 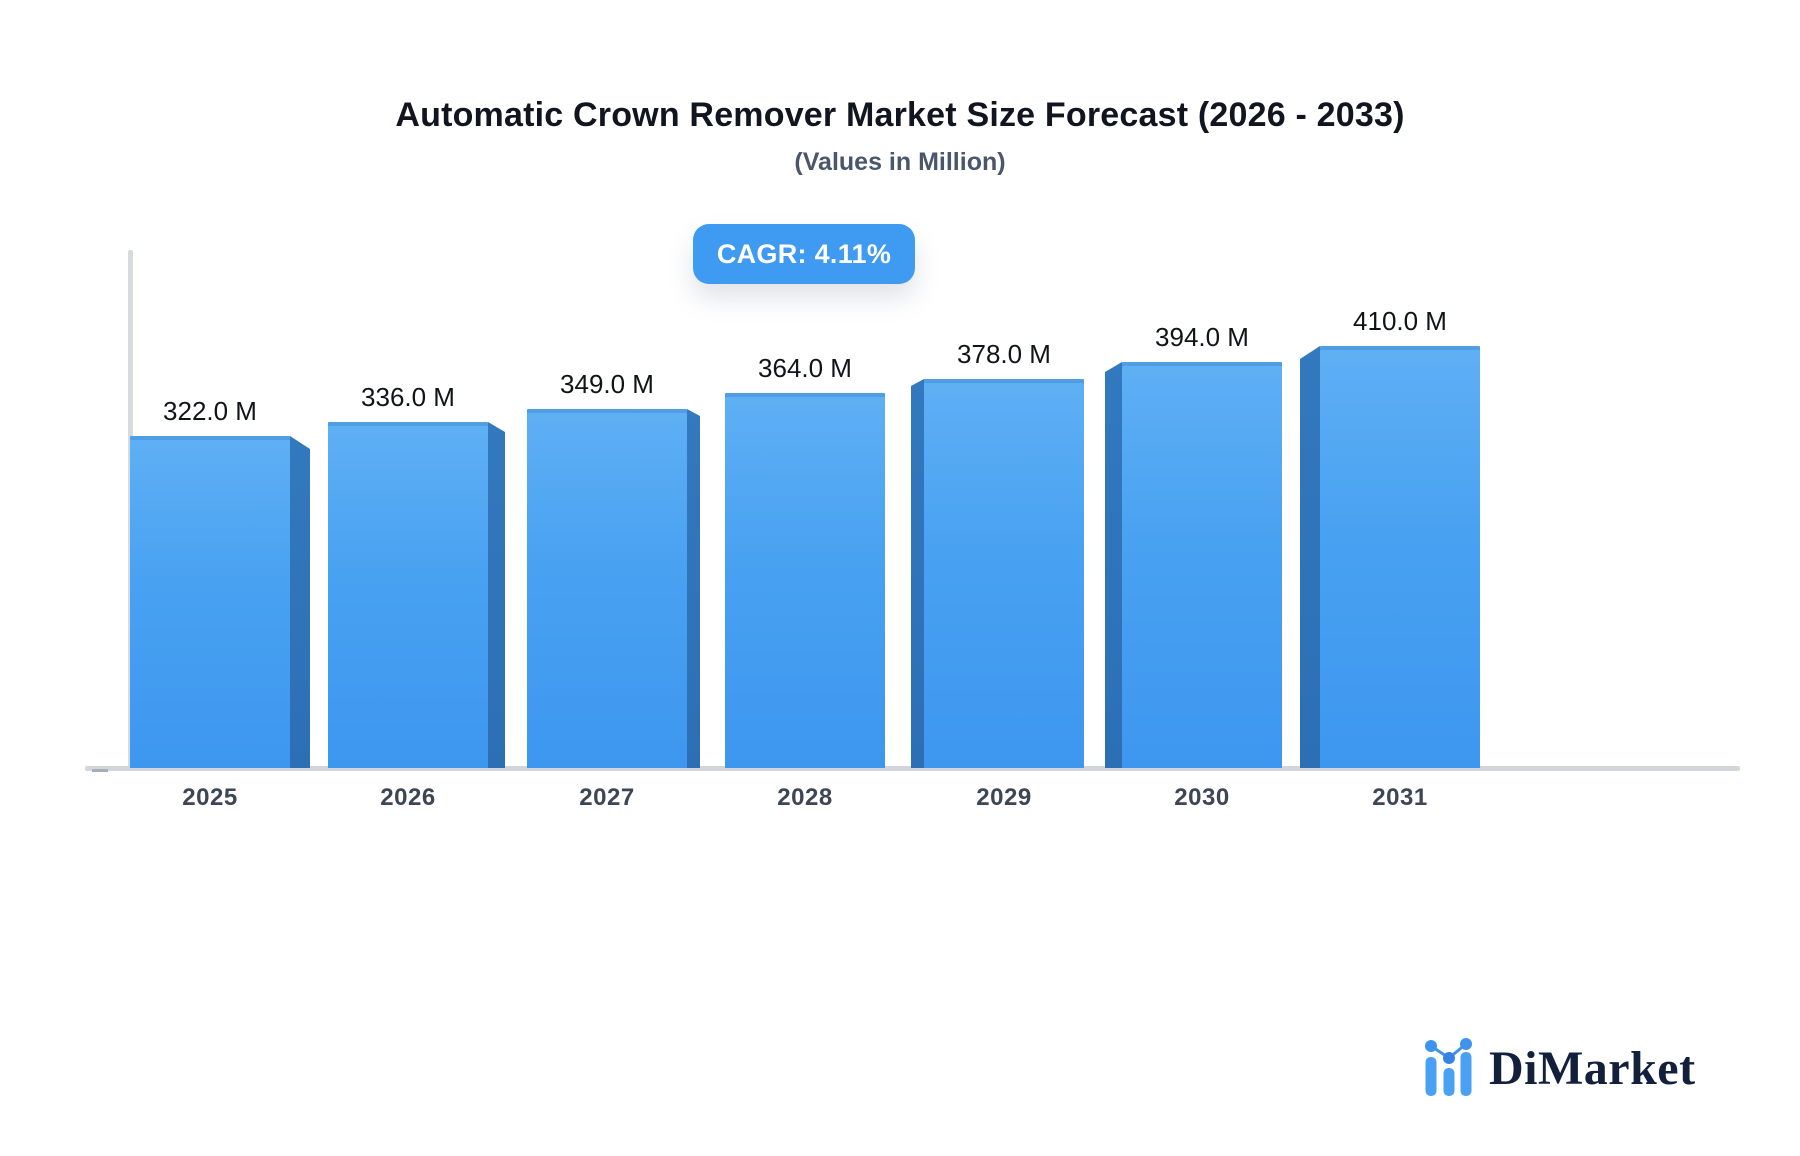 I want to click on bar-3d-side-2027, so click(x=693, y=588).